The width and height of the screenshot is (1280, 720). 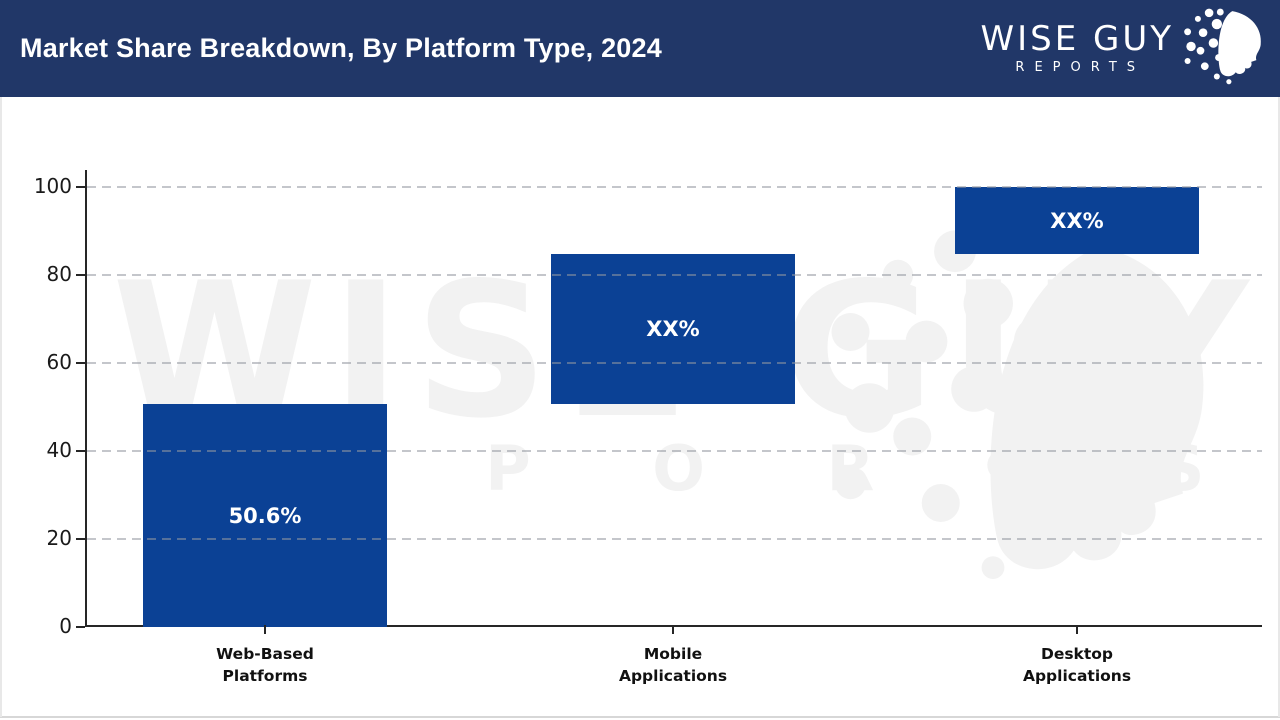 I want to click on logo-face-icon, so click(x=1222, y=46).